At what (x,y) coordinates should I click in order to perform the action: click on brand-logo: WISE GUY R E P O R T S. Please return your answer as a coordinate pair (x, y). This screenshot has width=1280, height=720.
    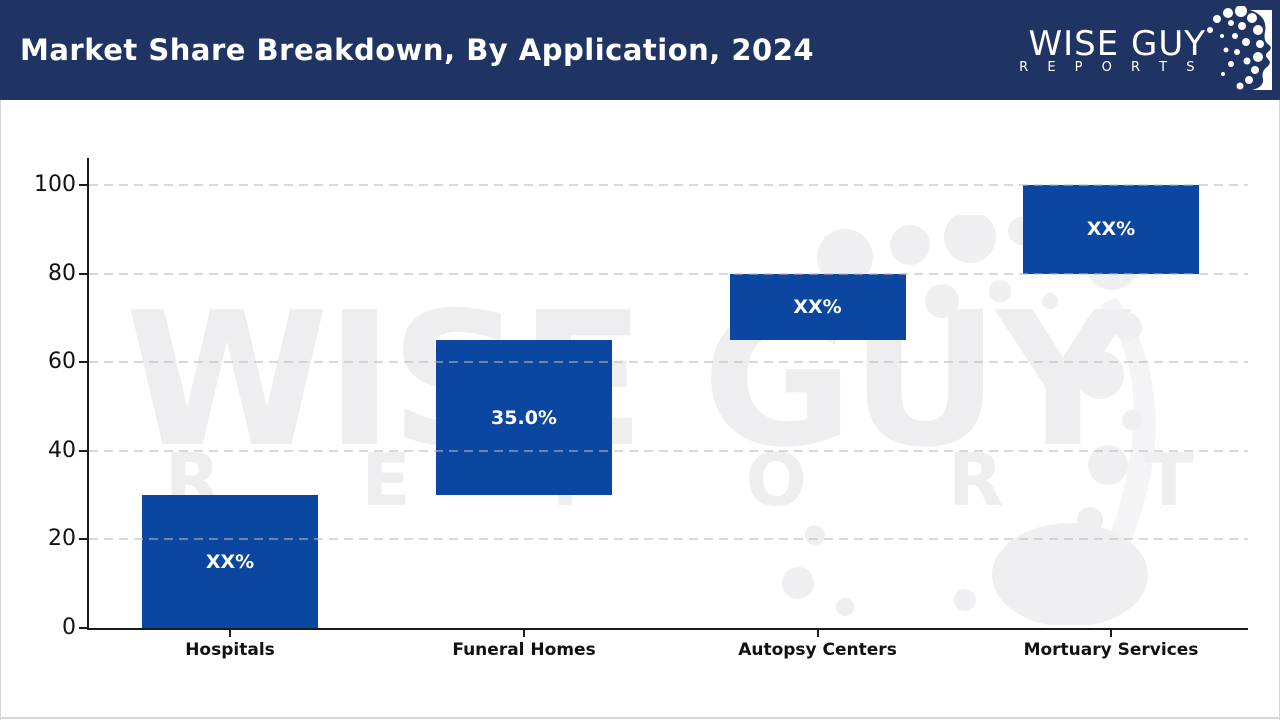
    Looking at the image, I should click on (1145, 50).